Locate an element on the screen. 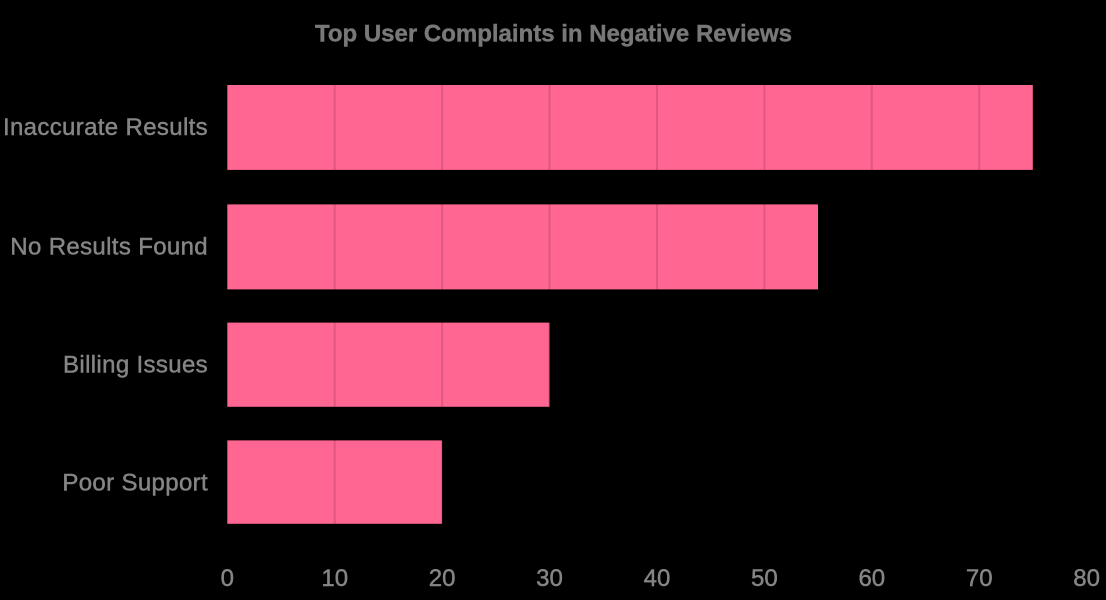 This screenshot has width=1106, height=600. svg-text: 30 is located at coordinates (549, 578).